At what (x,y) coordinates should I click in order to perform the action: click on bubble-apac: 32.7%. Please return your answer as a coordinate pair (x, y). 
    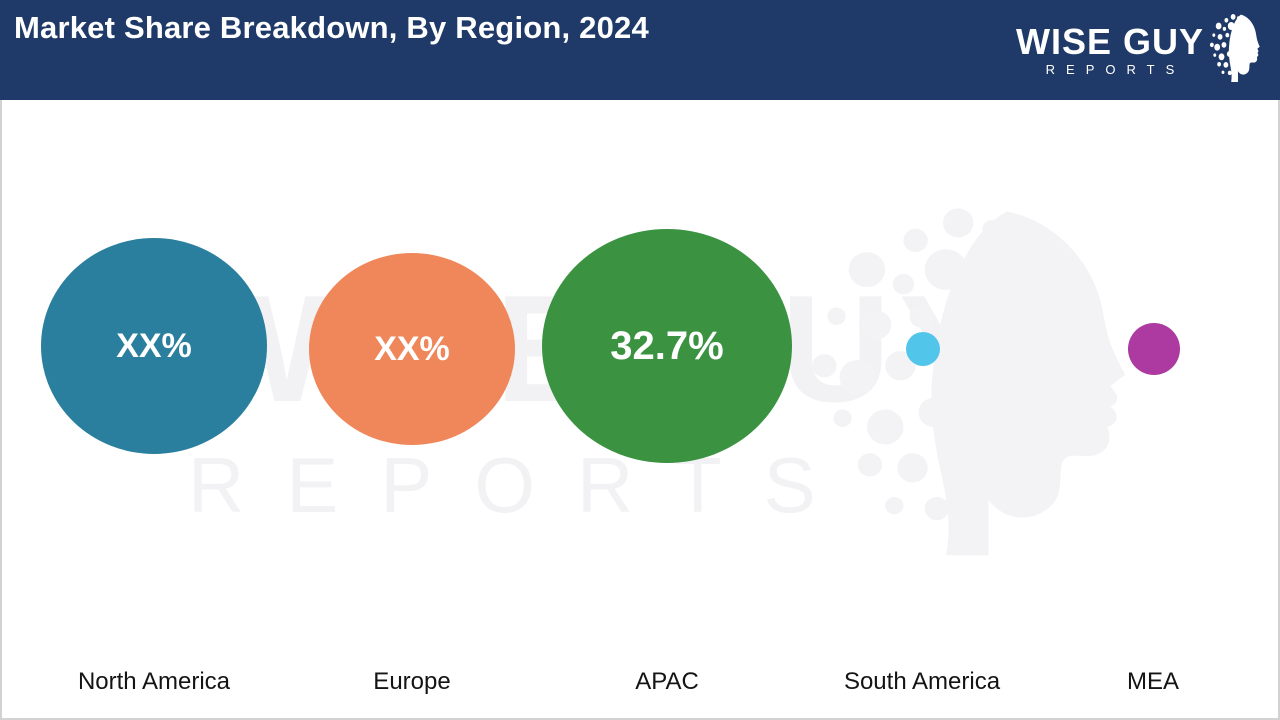
    Looking at the image, I should click on (667, 346).